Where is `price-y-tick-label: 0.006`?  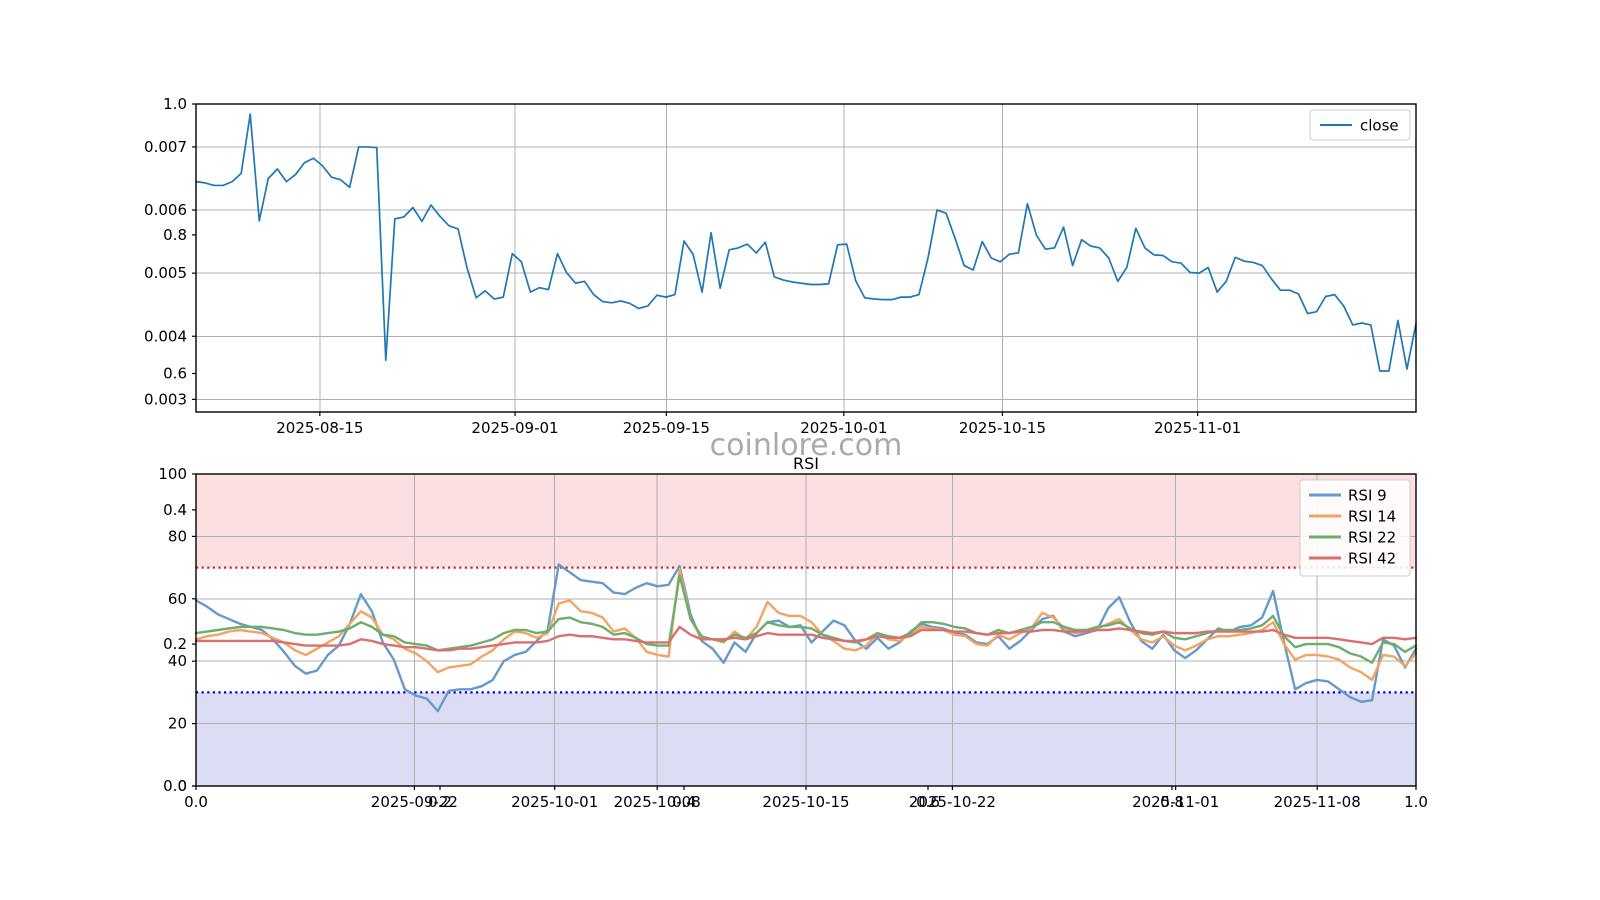
price-y-tick-label: 0.006 is located at coordinates (165, 210).